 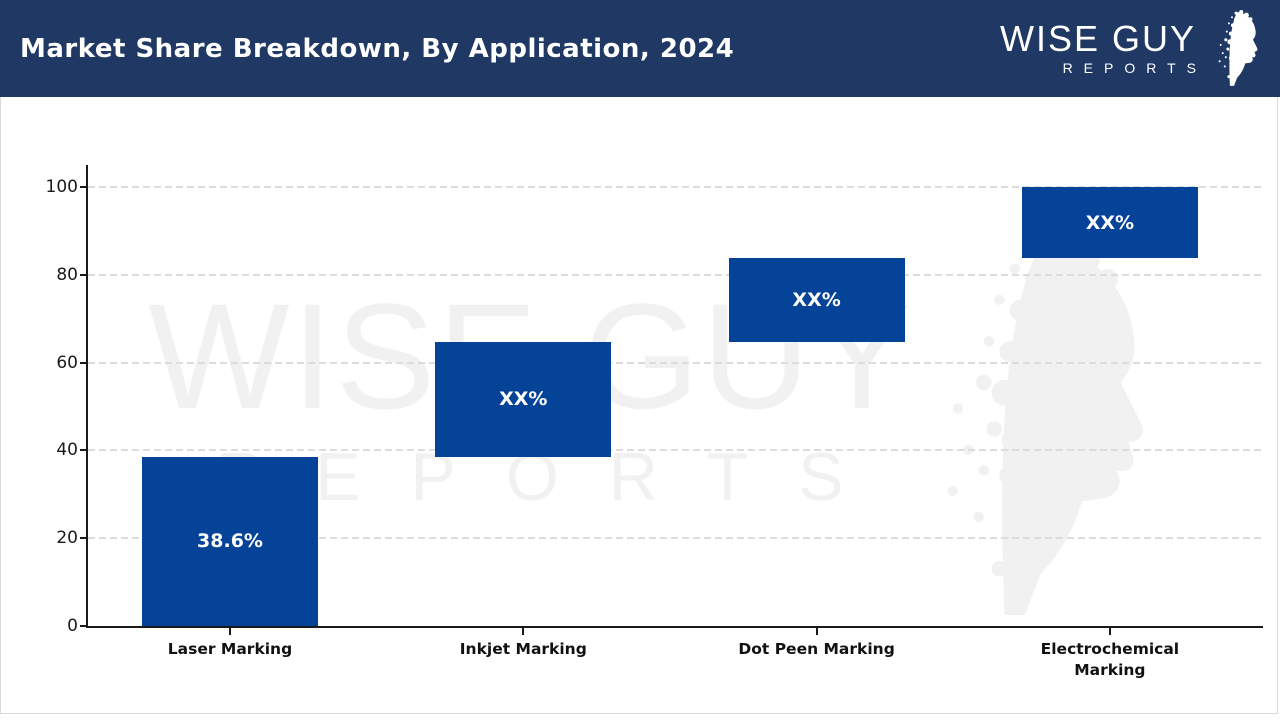 I want to click on logo-text: WISE GUY REPORTS, so click(x=1097, y=47).